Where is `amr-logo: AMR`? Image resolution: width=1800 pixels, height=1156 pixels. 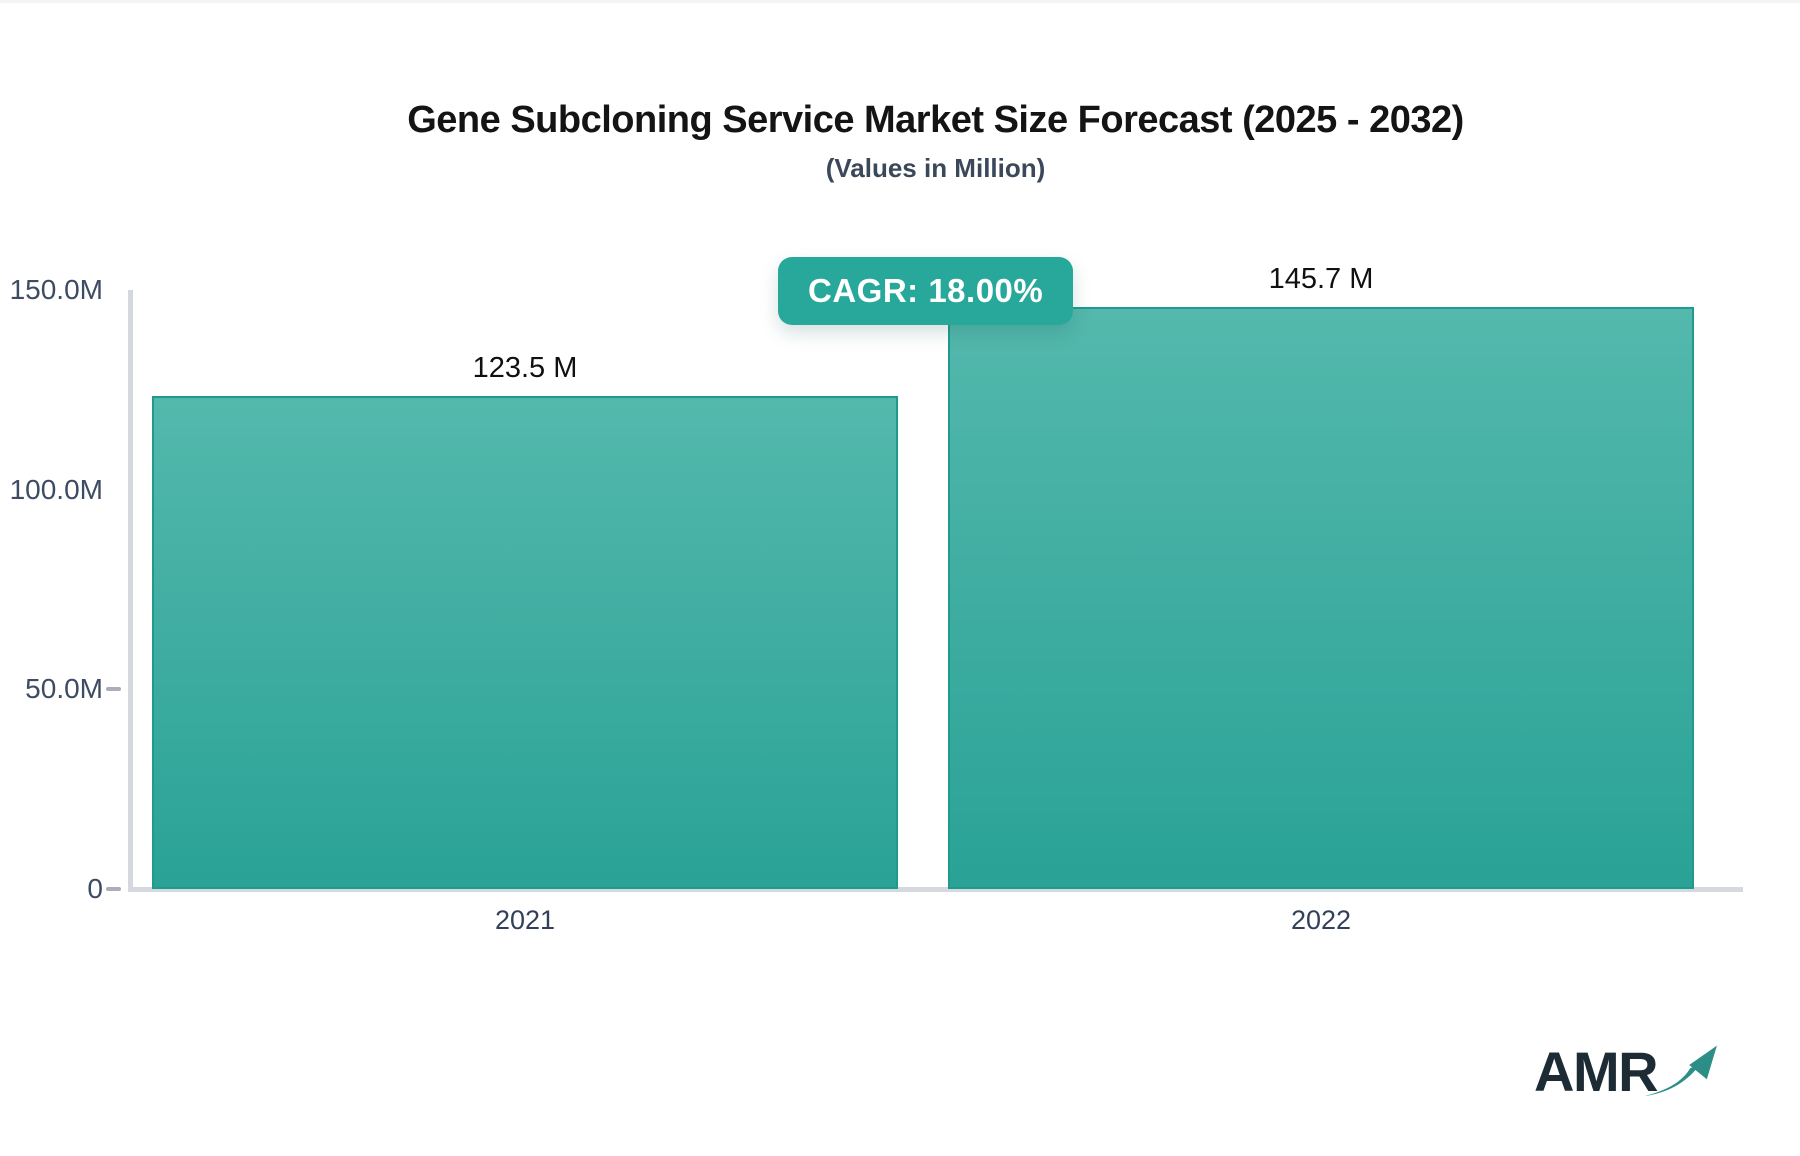
amr-logo: AMR is located at coordinates (1630, 1071).